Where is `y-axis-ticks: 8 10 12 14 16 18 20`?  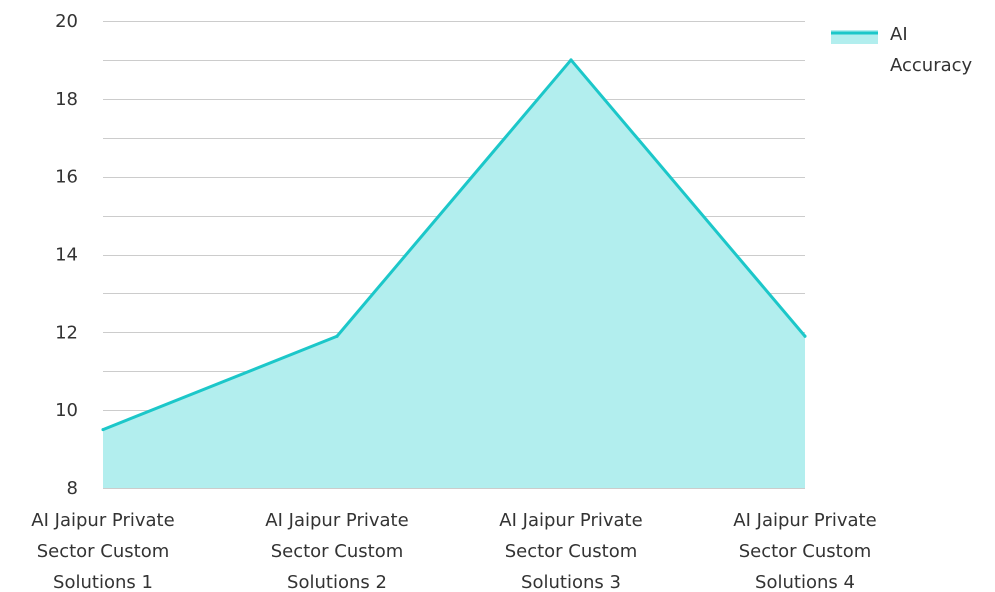 y-axis-ticks: 8 10 12 14 16 18 20 is located at coordinates (66, 255).